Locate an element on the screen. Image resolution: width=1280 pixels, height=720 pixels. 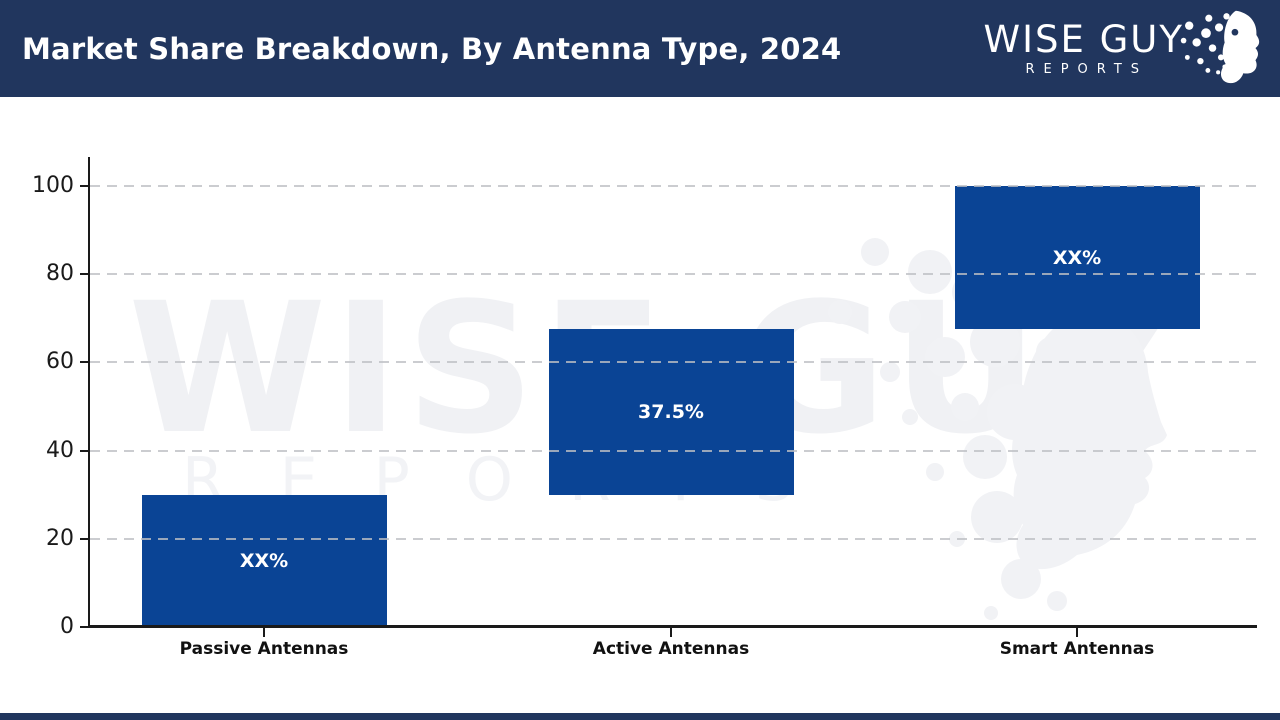
dotted-face-icon is located at coordinates (1220, 46).